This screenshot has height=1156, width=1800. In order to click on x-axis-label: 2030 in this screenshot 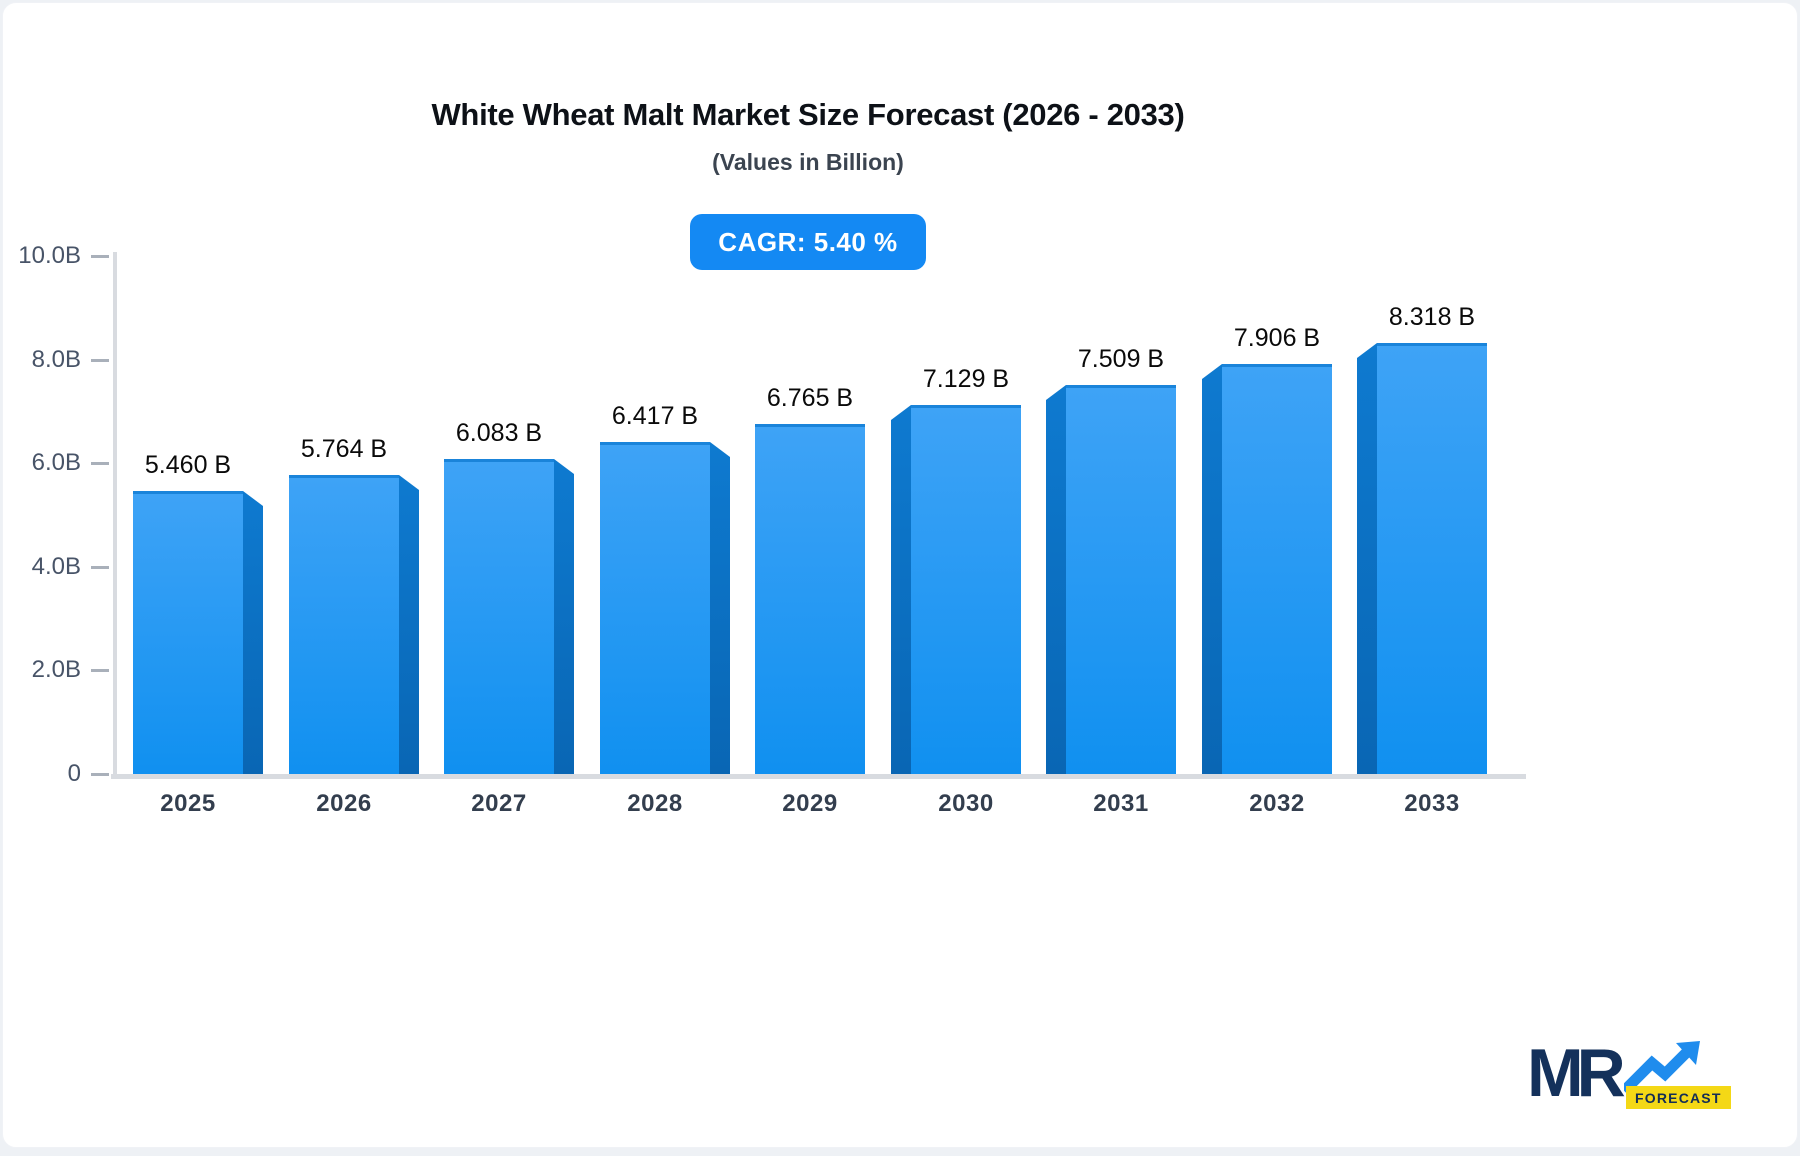, I will do `click(966, 803)`.